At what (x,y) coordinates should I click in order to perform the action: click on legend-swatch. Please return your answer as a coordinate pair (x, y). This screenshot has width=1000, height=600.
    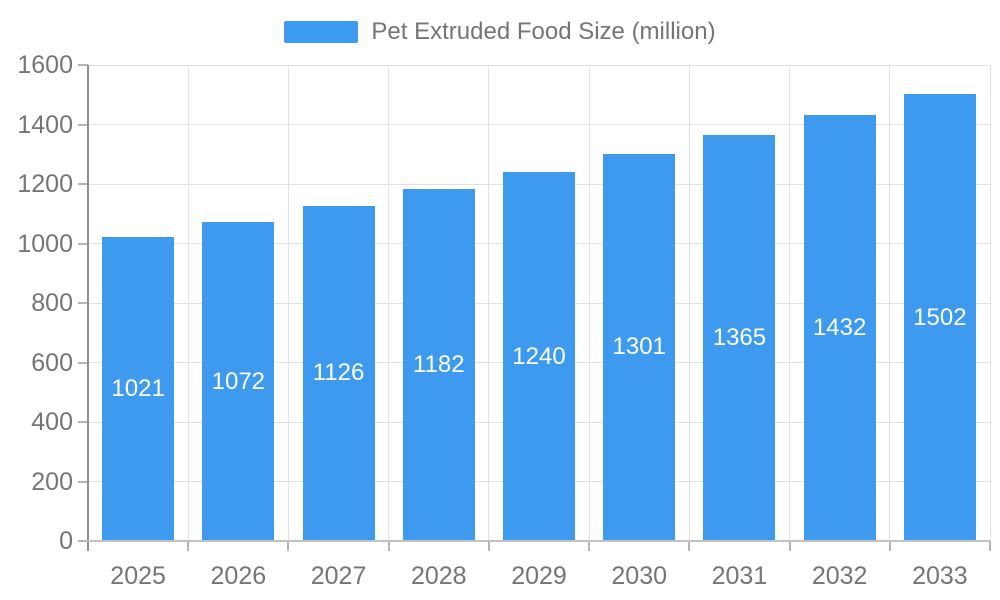
    Looking at the image, I should click on (321, 32).